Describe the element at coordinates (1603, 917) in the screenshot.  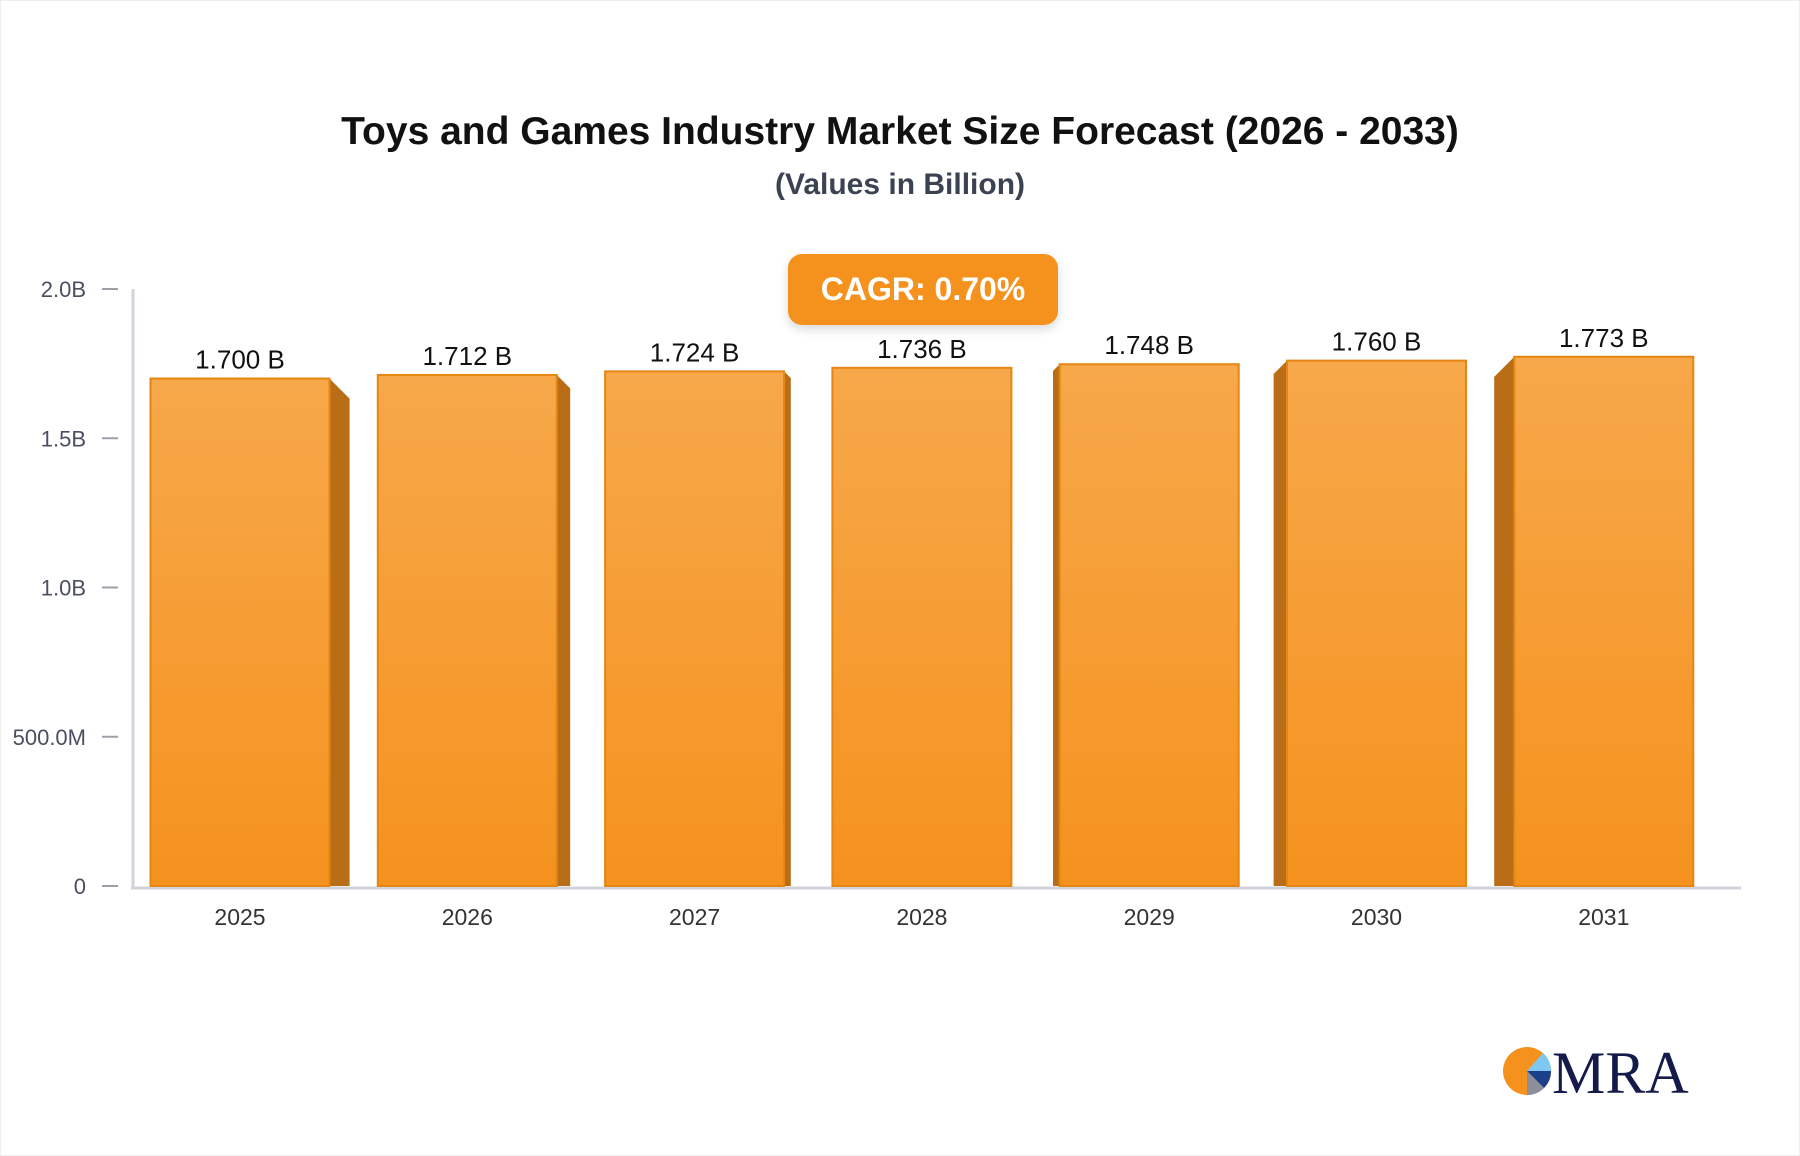
I see `x-tick-label: 2031` at that location.